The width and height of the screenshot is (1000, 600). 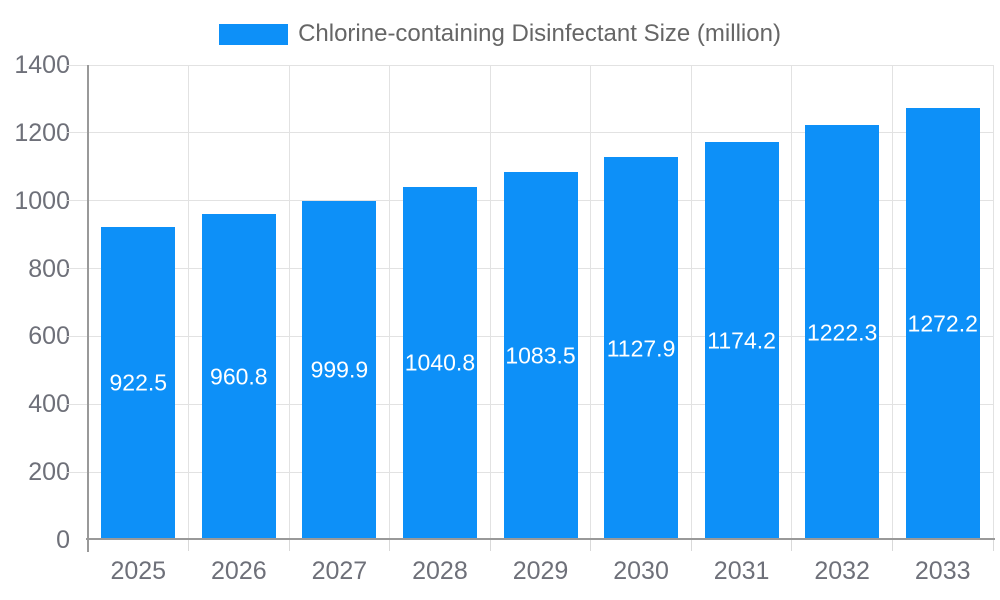 What do you see at coordinates (641, 571) in the screenshot?
I see `x-axis-label: 2030` at bounding box center [641, 571].